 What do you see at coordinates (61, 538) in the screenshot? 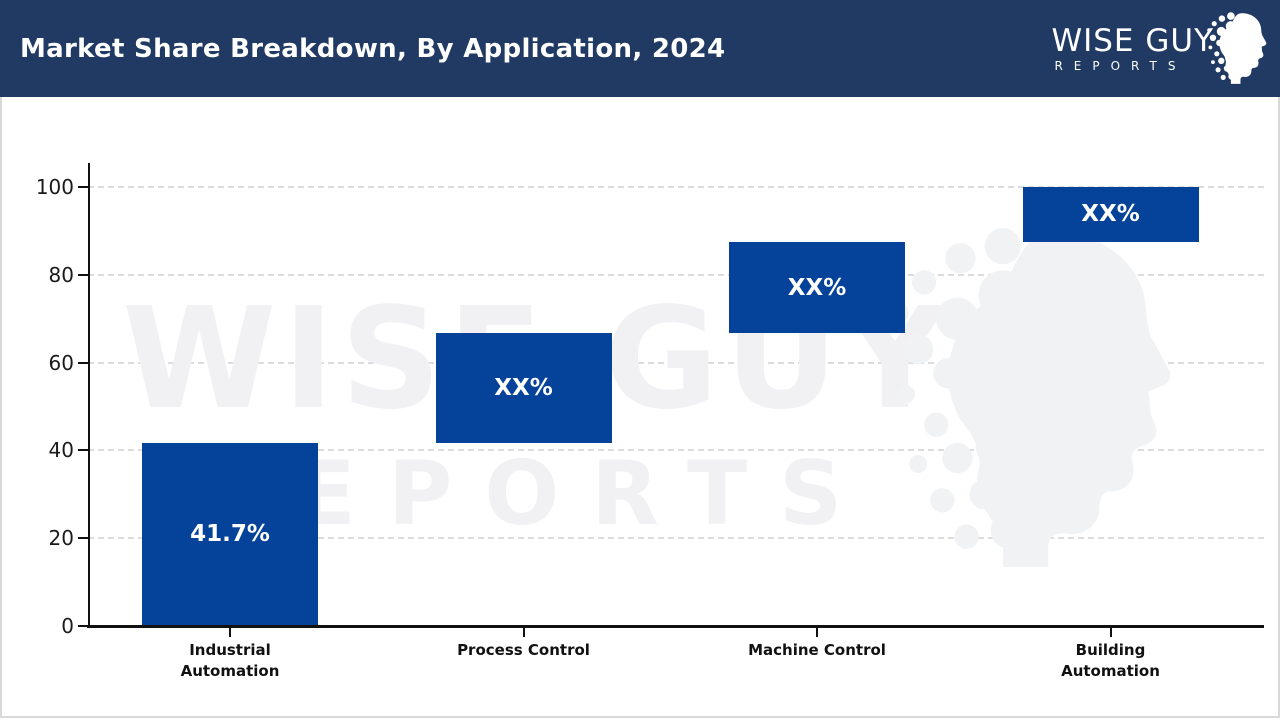
I see `y-tick-label-20: 20` at bounding box center [61, 538].